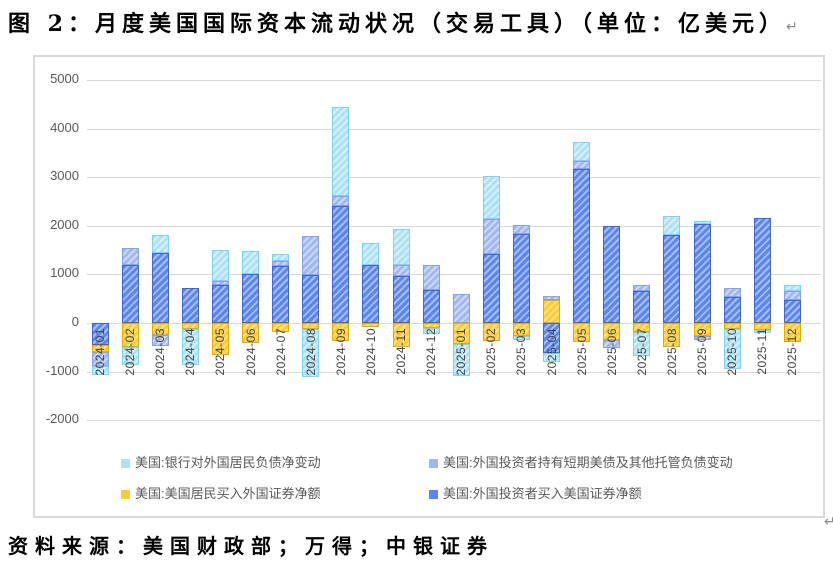 This screenshot has width=833, height=585. I want to click on x-axis-tick-label: 2025-09, so click(702, 352).